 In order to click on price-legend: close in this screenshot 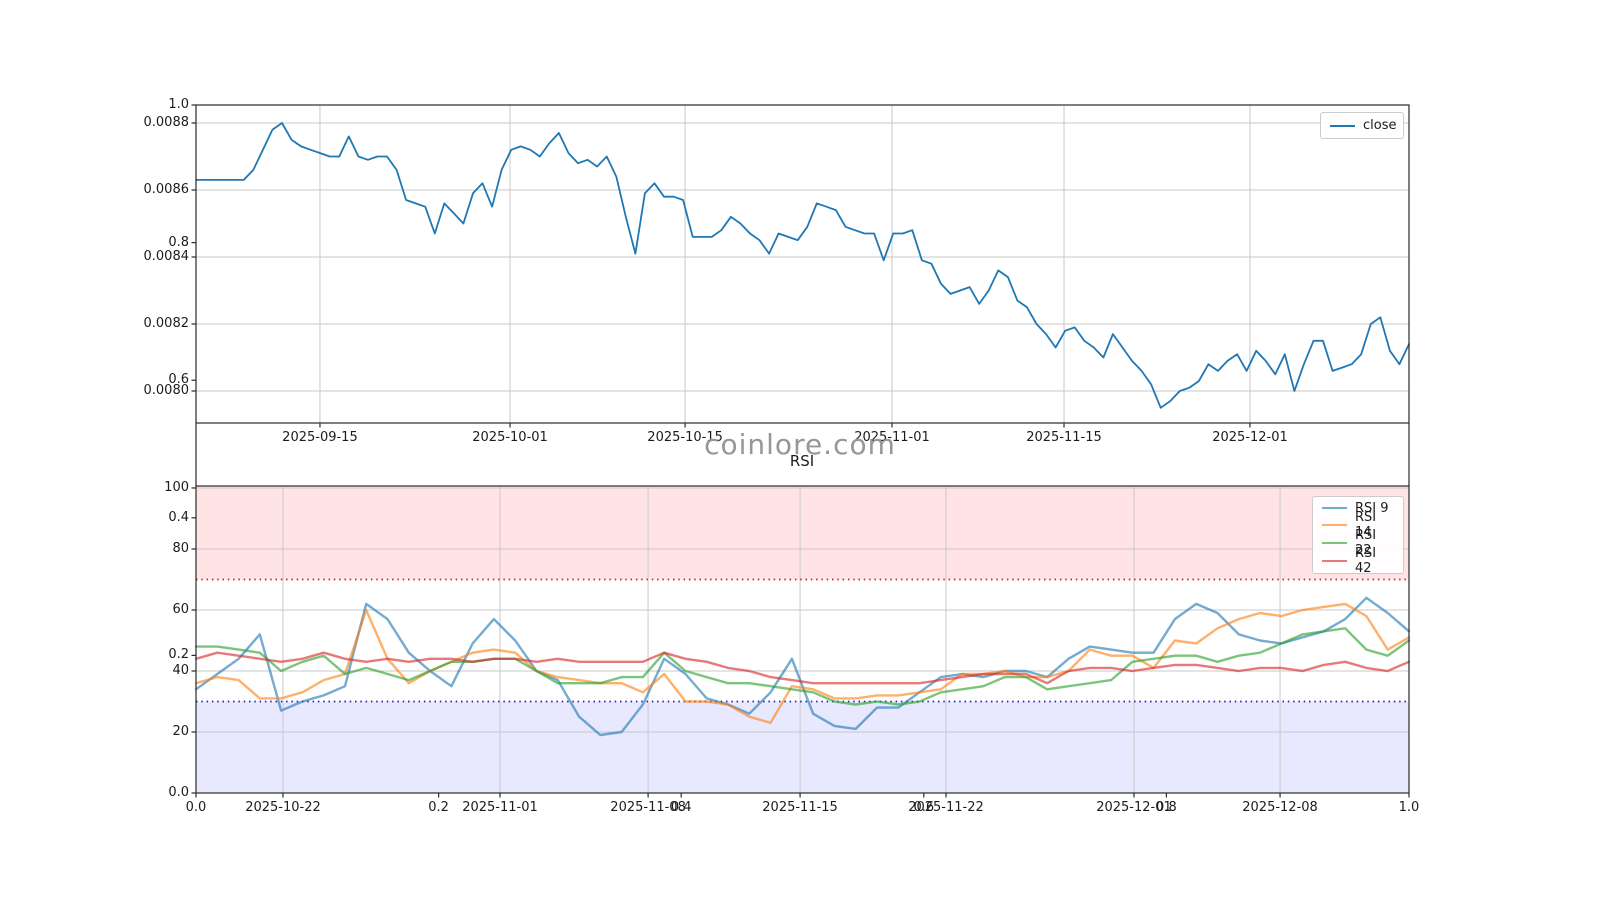, I will do `click(1362, 125)`.